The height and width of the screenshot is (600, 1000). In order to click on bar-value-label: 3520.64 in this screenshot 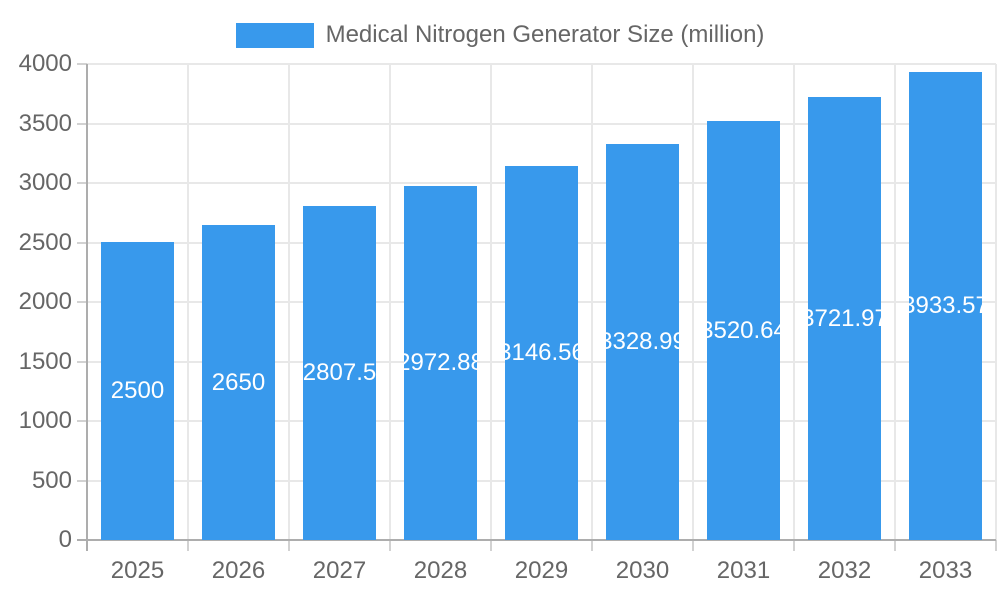, I will do `click(743, 330)`.